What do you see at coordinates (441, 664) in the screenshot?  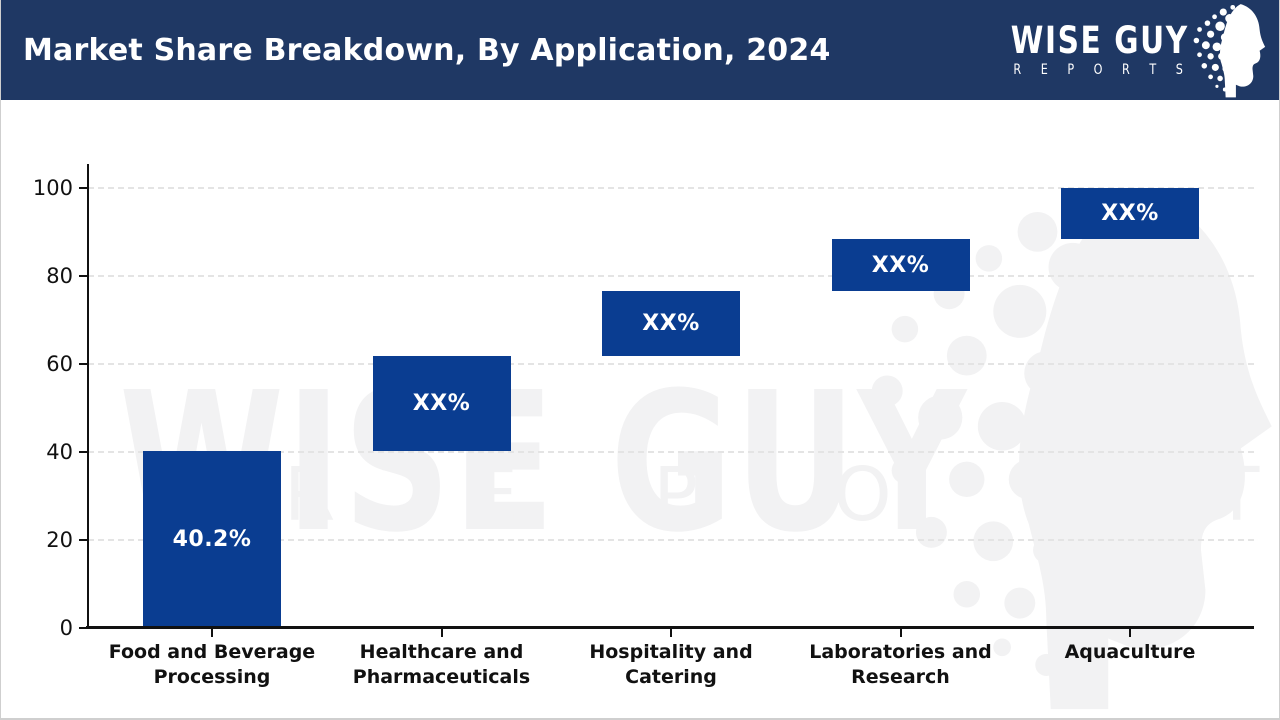 I see `x-category-label-healthcare-and-pharmaceuticals: Healthcare and Pharmaceuticals` at bounding box center [441, 664].